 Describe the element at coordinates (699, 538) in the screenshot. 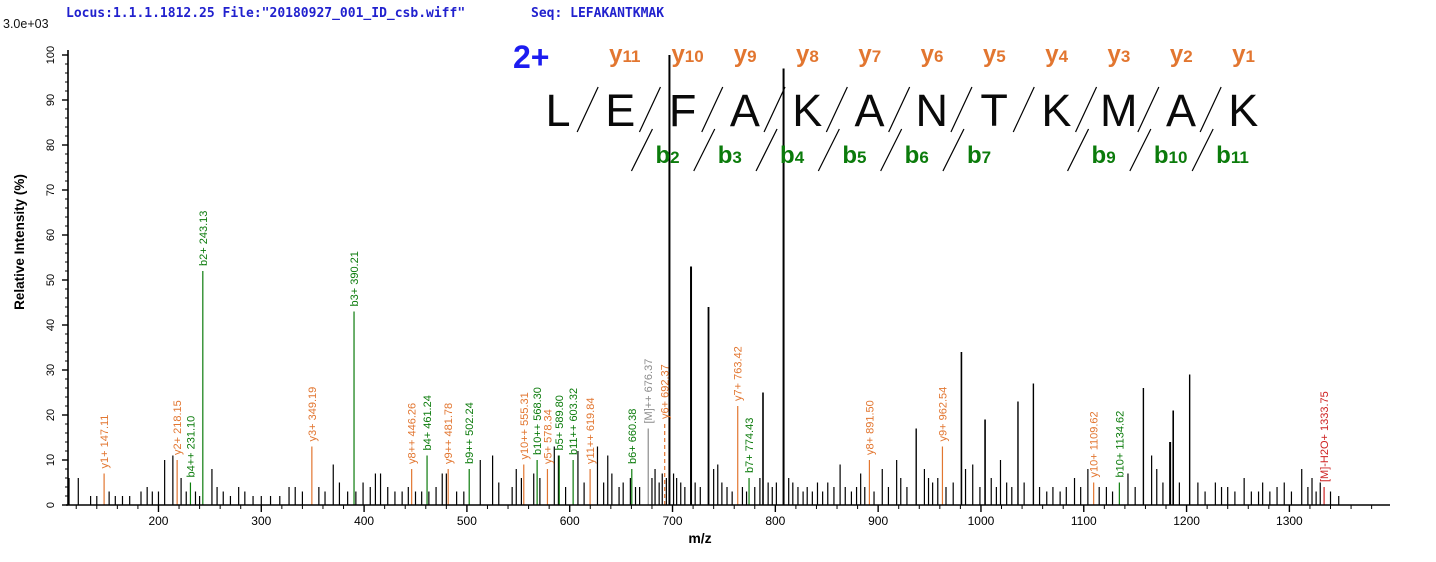

I see `x-axis-title: m/z` at that location.